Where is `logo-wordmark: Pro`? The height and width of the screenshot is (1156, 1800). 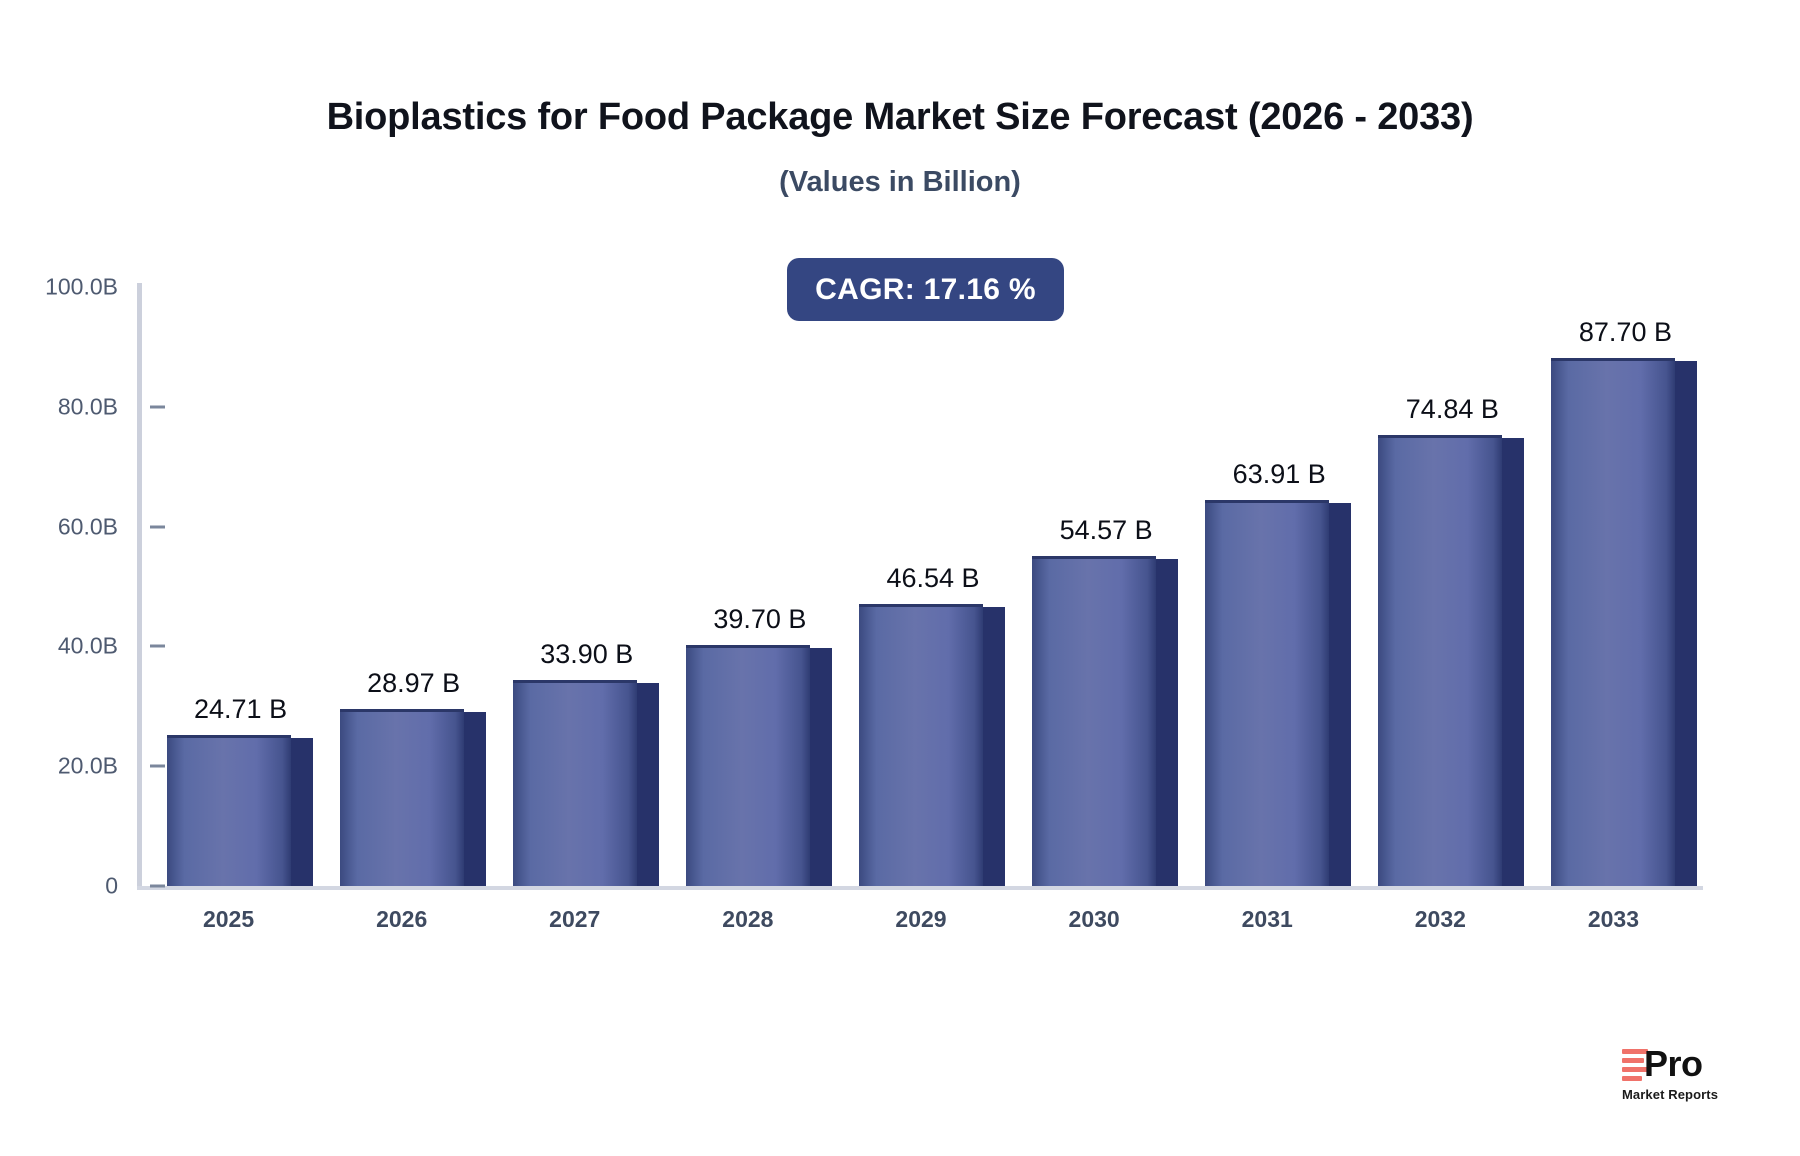 logo-wordmark: Pro is located at coordinates (1673, 1063).